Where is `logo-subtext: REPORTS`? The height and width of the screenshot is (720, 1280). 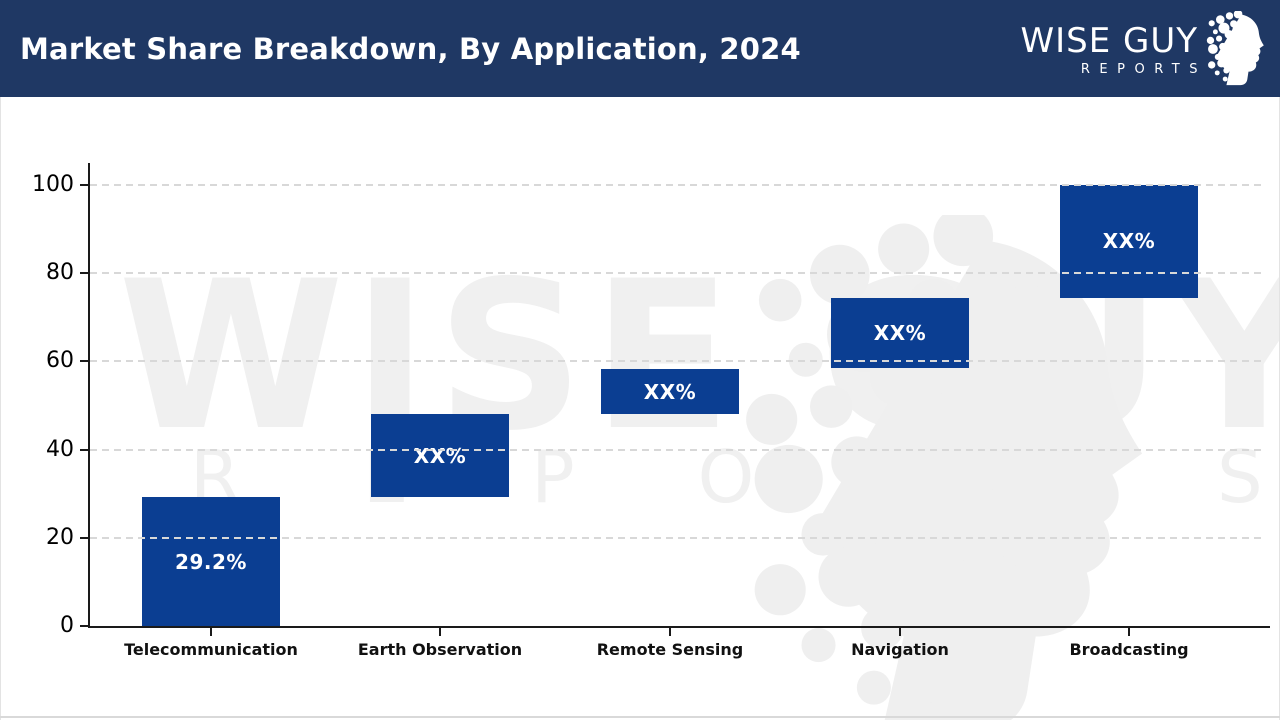 logo-subtext: REPORTS is located at coordinates (1143, 69).